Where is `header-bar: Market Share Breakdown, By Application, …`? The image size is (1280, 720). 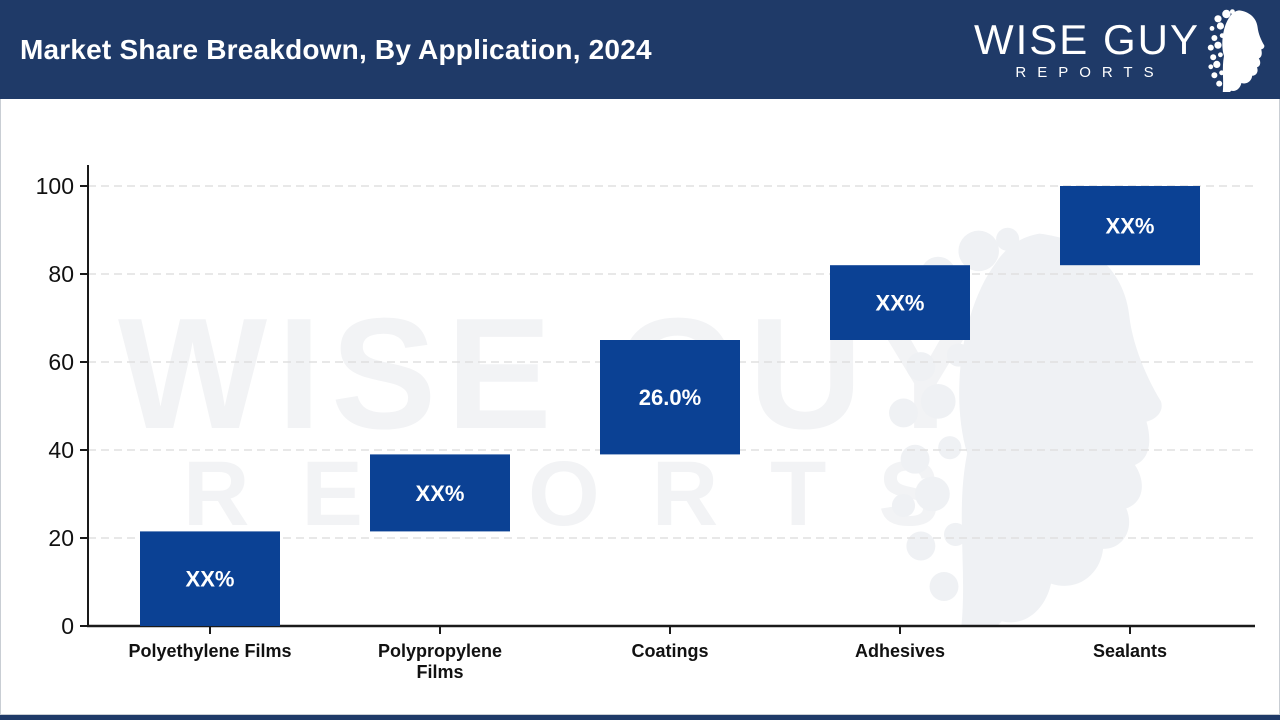
header-bar: Market Share Breakdown, By Application, … is located at coordinates (640, 49).